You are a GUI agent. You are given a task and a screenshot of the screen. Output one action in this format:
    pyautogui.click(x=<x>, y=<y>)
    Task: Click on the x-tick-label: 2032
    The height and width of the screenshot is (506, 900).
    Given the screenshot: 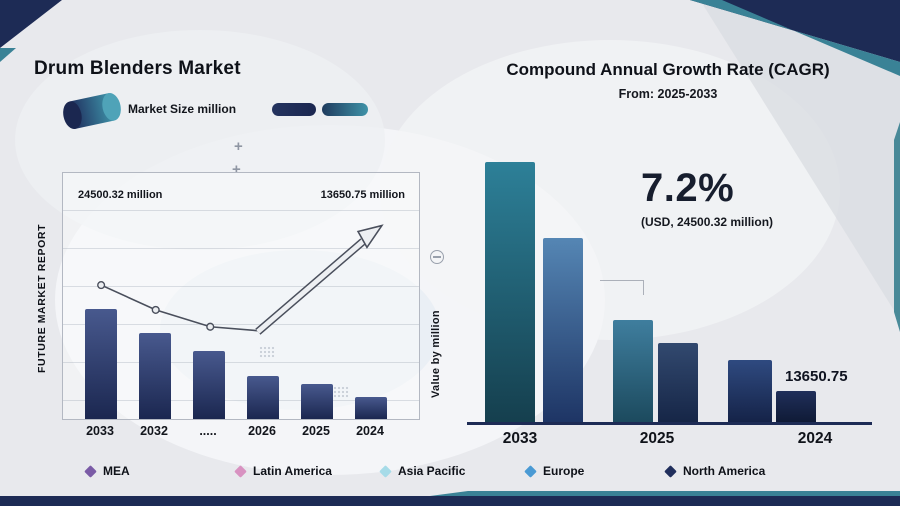 What is the action you would take?
    pyautogui.click(x=154, y=431)
    